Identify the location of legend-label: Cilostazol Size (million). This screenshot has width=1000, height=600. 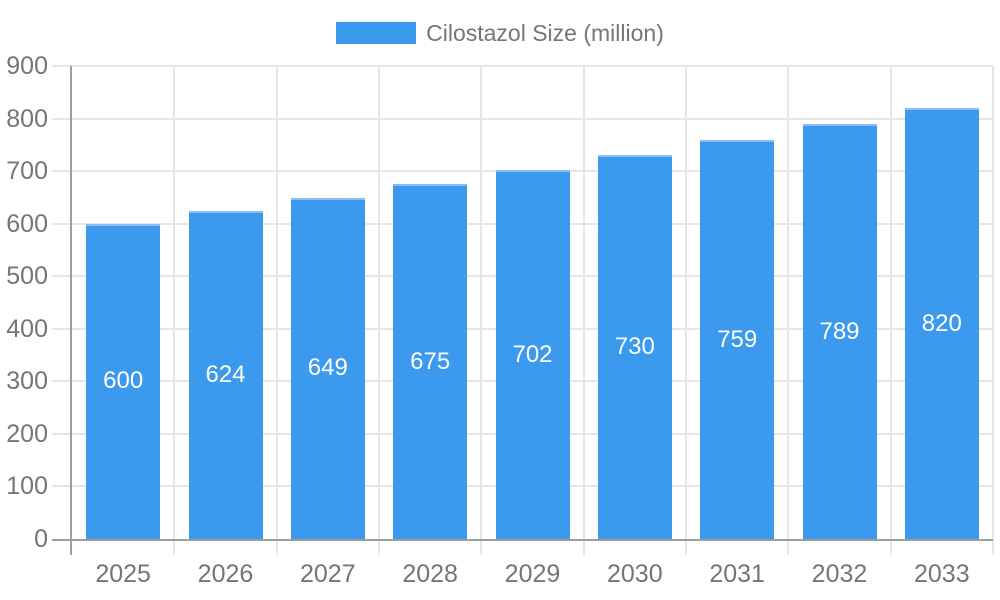
(545, 33).